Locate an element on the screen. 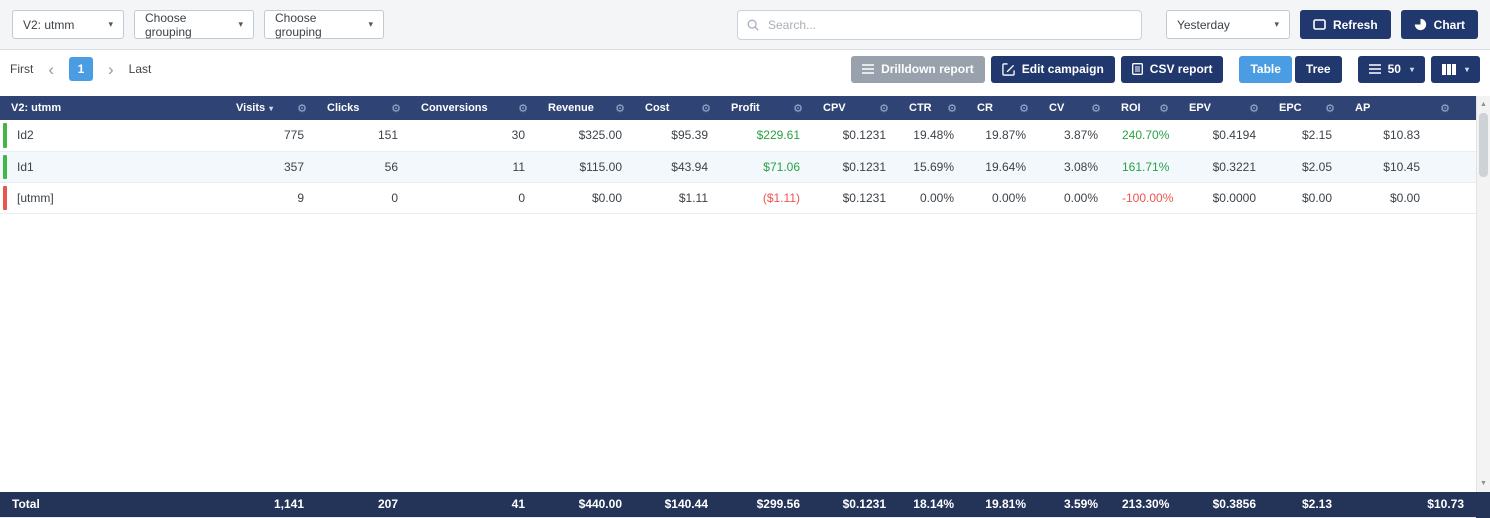  total-label: Total is located at coordinates (112, 504).